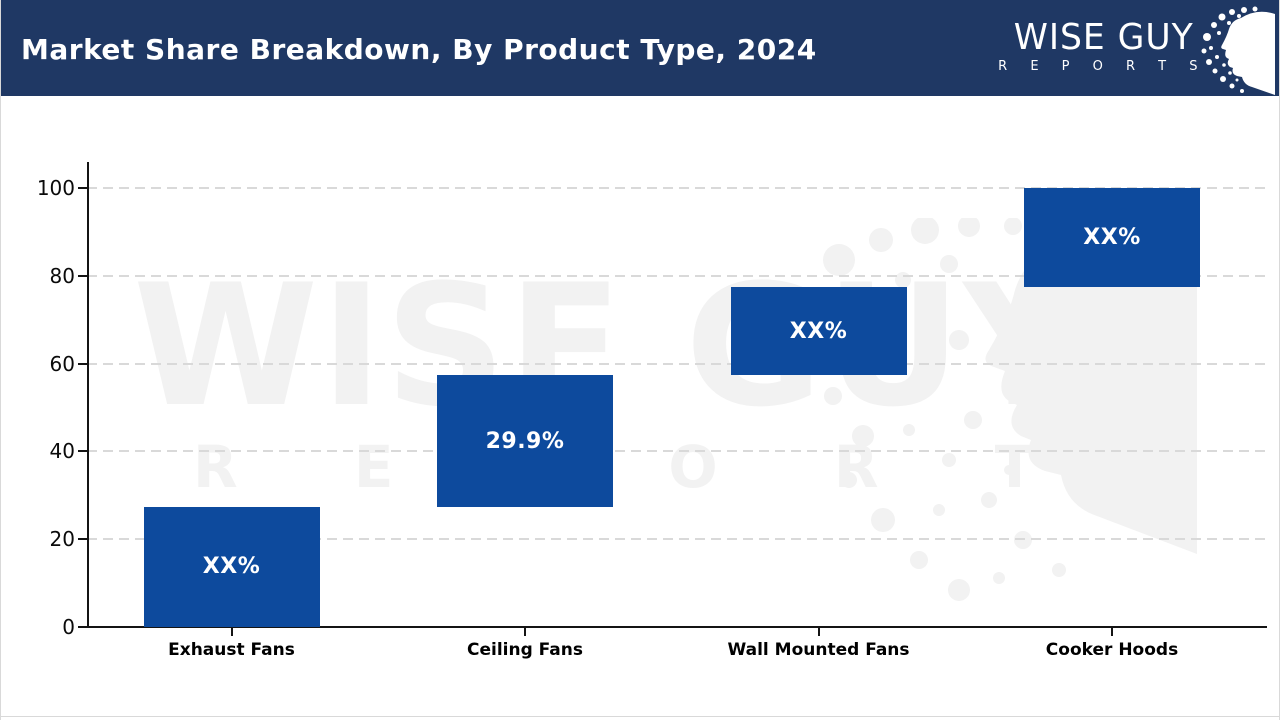 The height and width of the screenshot is (720, 1280). I want to click on x-label-wall-mounted-fans: Wall Mounted Fans, so click(818, 650).